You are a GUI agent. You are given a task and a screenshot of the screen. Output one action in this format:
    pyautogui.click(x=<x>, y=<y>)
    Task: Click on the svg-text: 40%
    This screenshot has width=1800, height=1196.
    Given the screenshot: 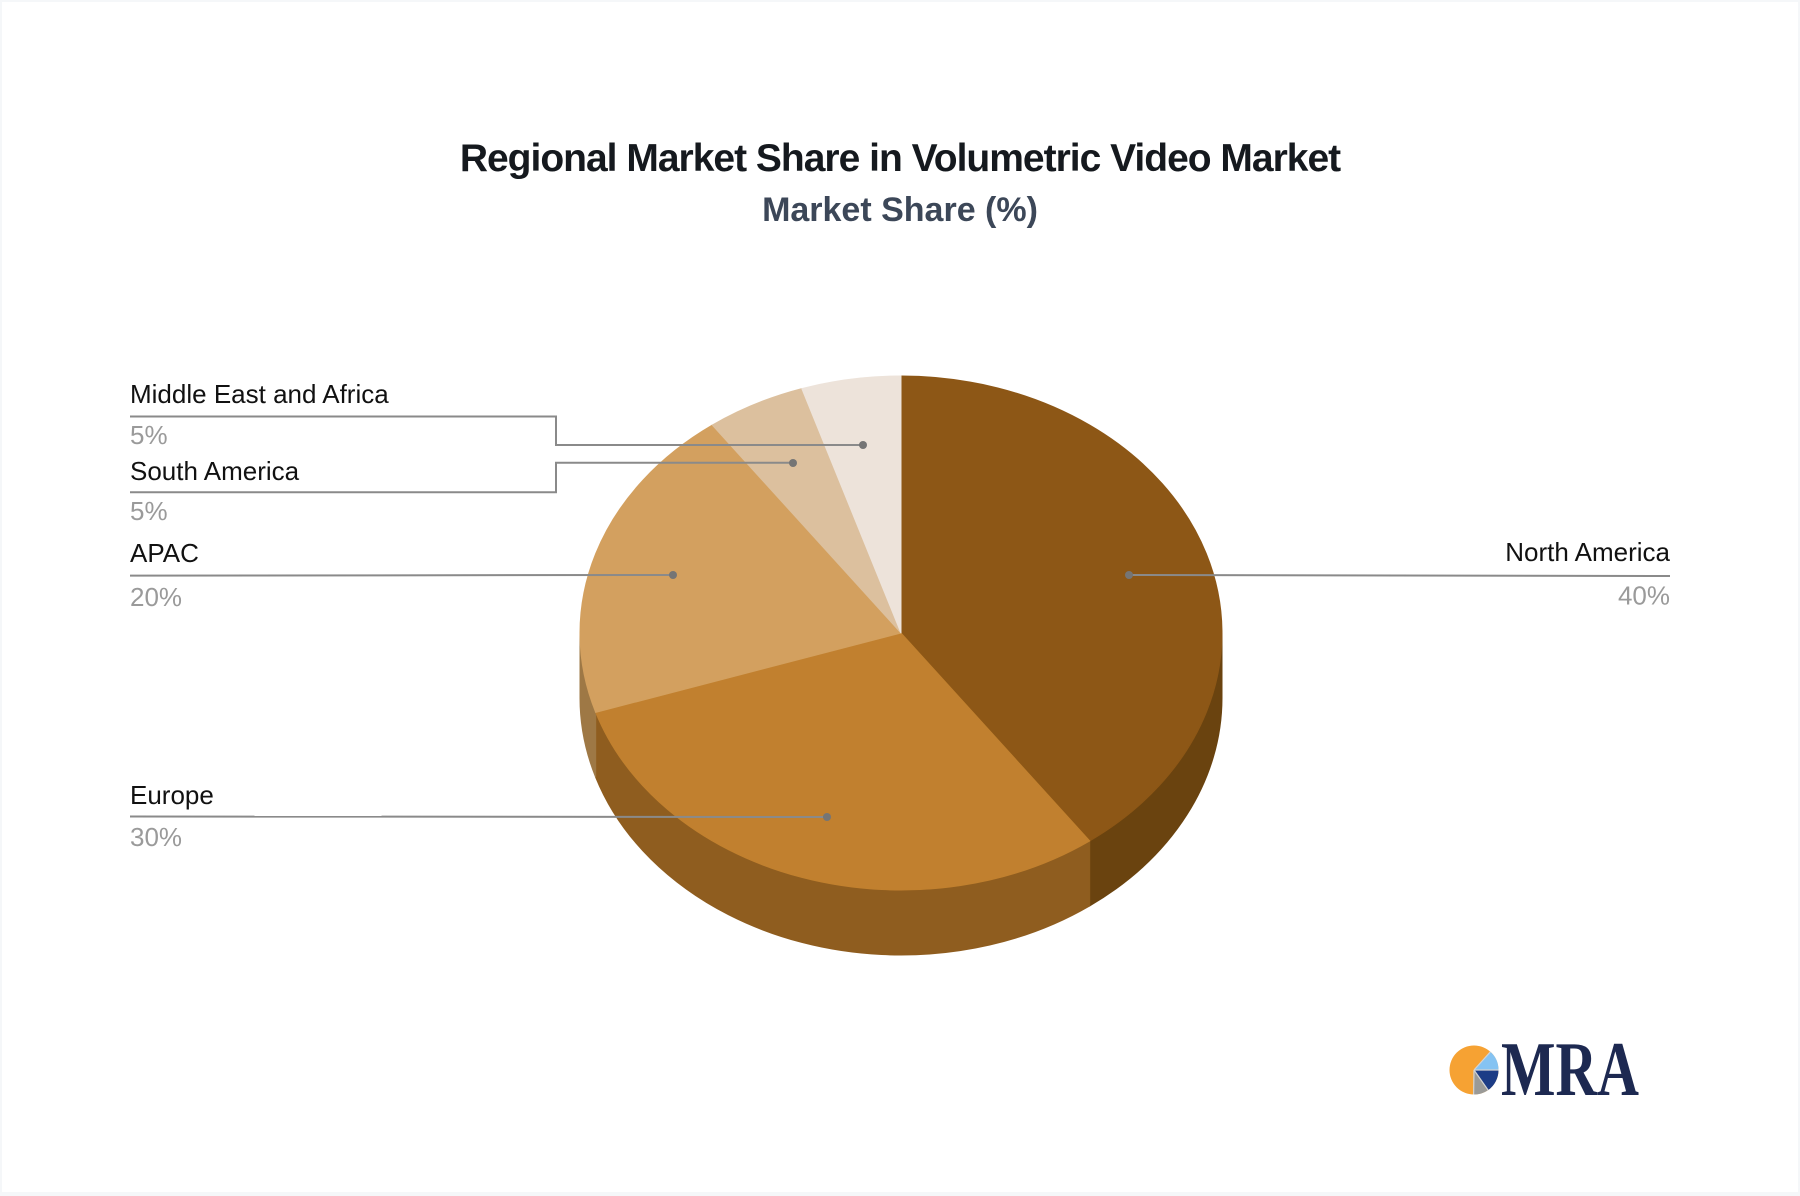 What is the action you would take?
    pyautogui.click(x=1644, y=596)
    